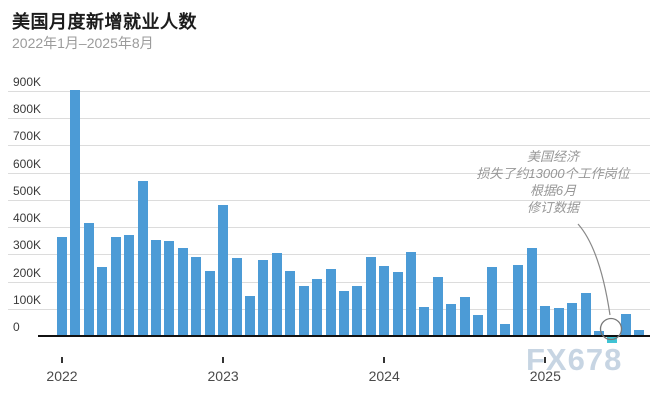  I want to click on y-axis-label: 600K, so click(27, 163).